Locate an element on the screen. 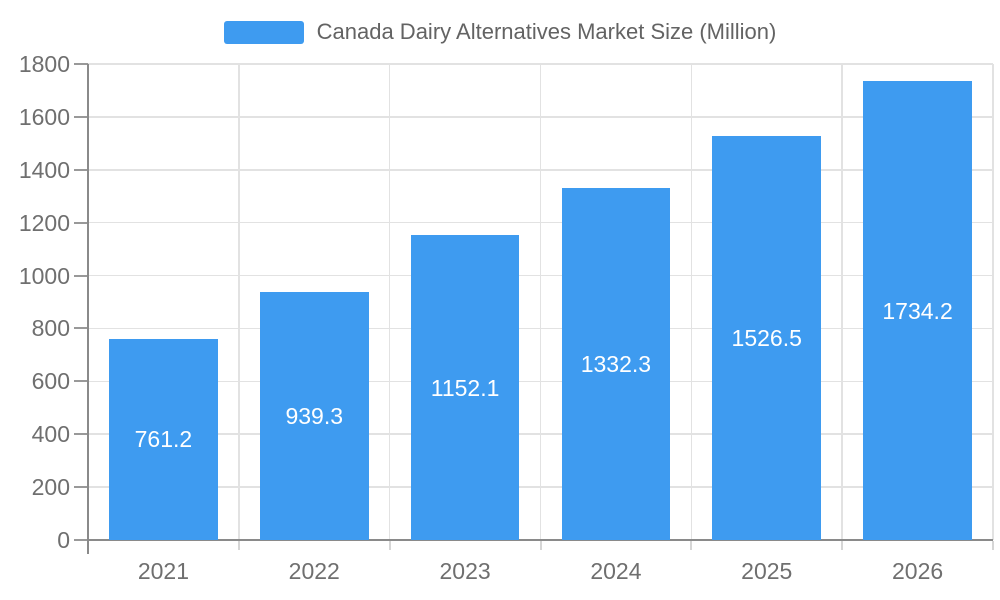 The width and height of the screenshot is (1000, 600). bar-value-label: 939.3 is located at coordinates (314, 415).